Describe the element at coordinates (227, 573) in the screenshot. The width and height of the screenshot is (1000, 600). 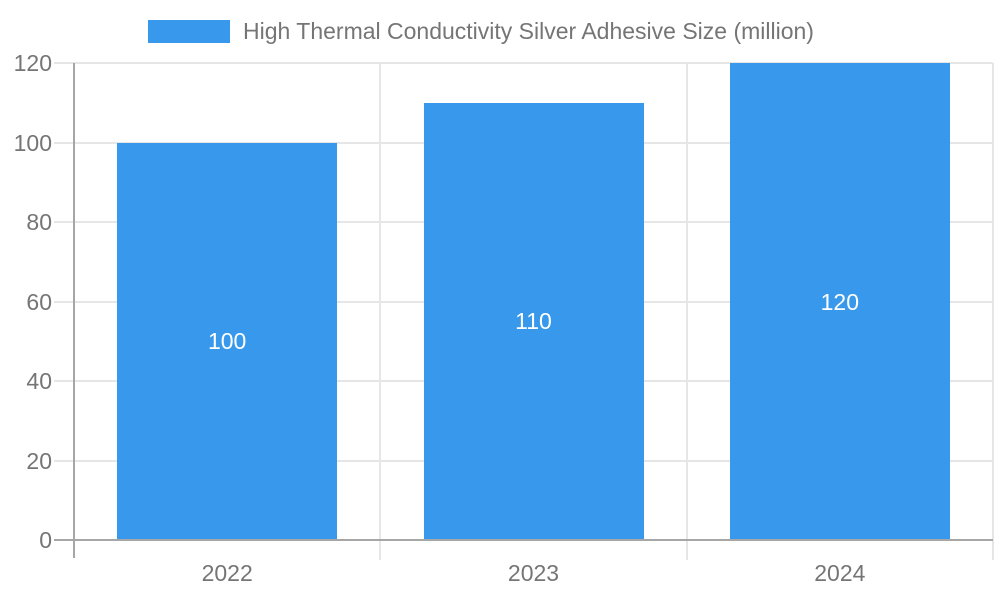
I see `x-axis-tick-label: 2022` at that location.